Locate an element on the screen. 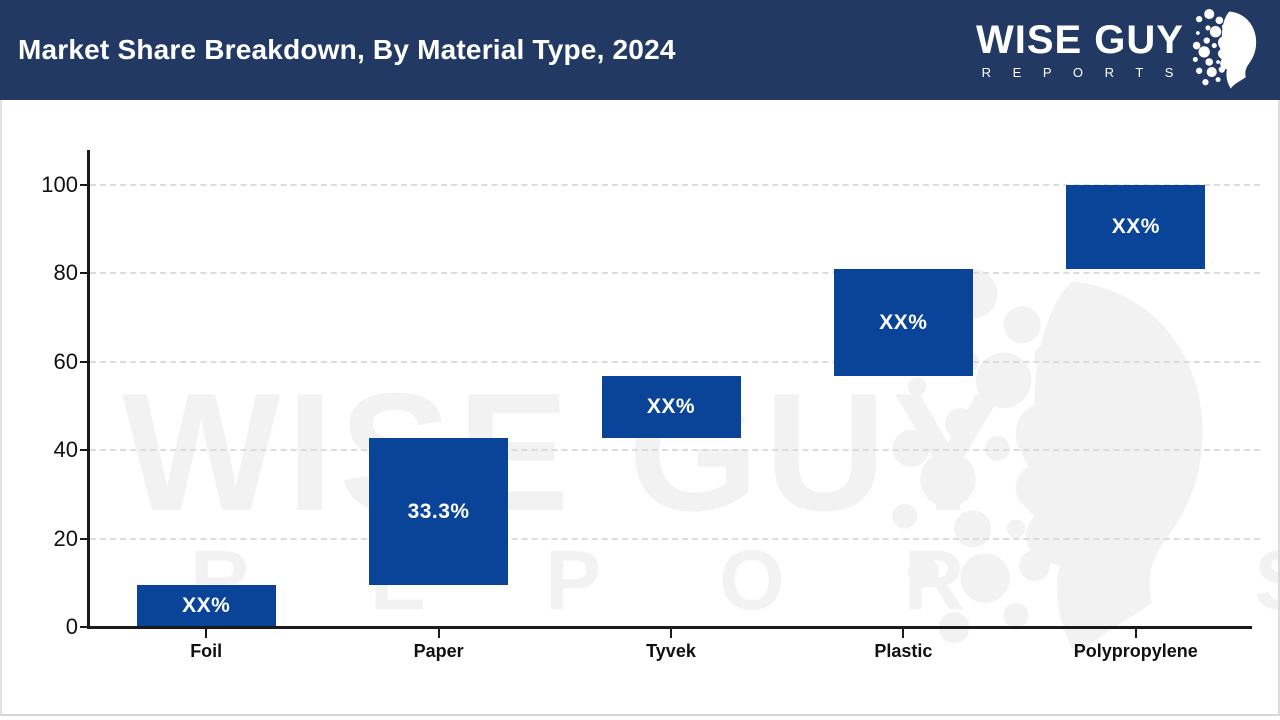 The image size is (1280, 720). brand-logo-text: WISE GUY R E P O R T S is located at coordinates (1080, 50).